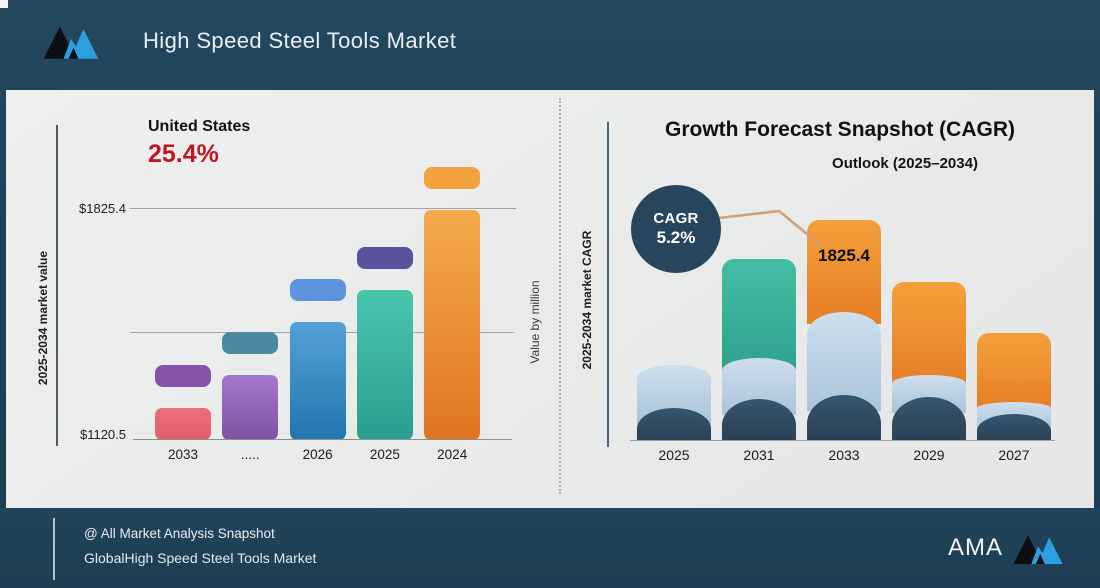  I want to click on x-tick-label: 2029, so click(929, 455).